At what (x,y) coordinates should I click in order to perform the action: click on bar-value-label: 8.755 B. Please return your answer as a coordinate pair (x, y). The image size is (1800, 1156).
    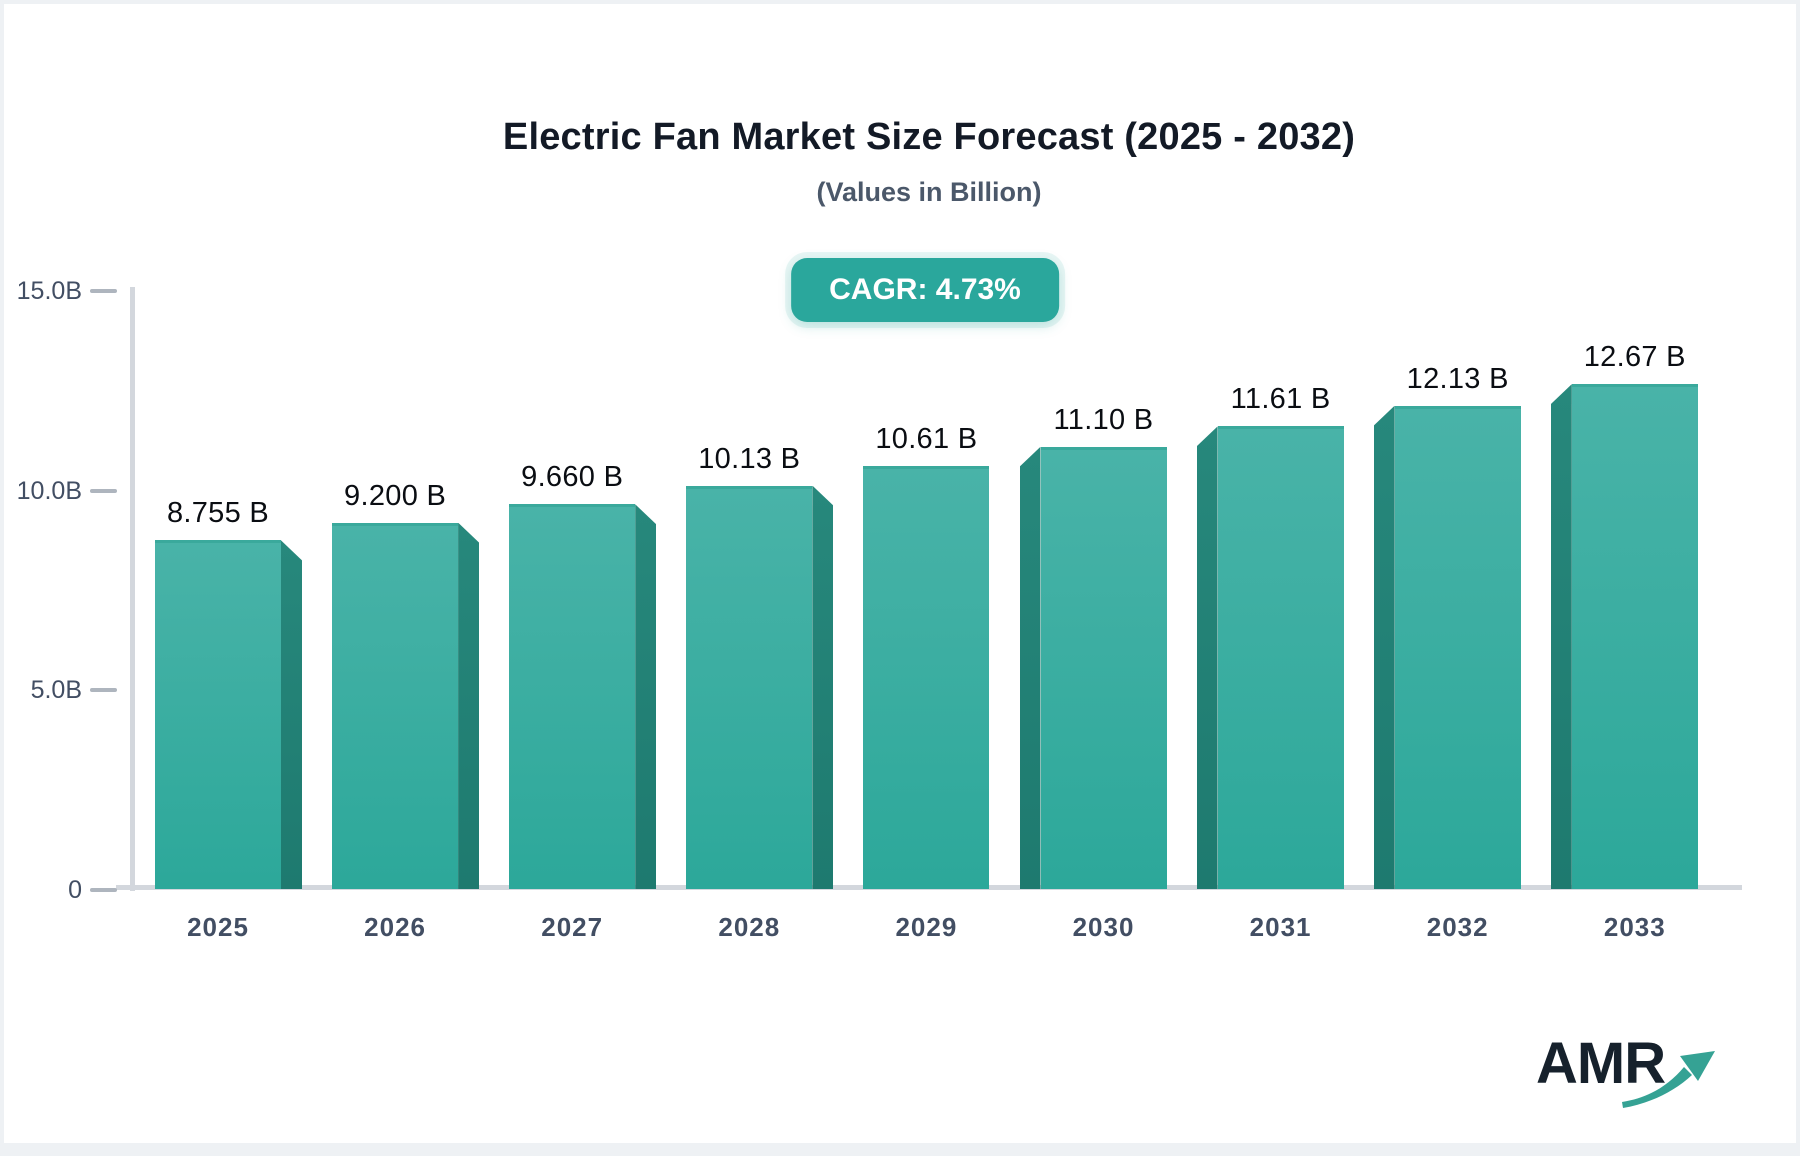
    Looking at the image, I should click on (218, 513).